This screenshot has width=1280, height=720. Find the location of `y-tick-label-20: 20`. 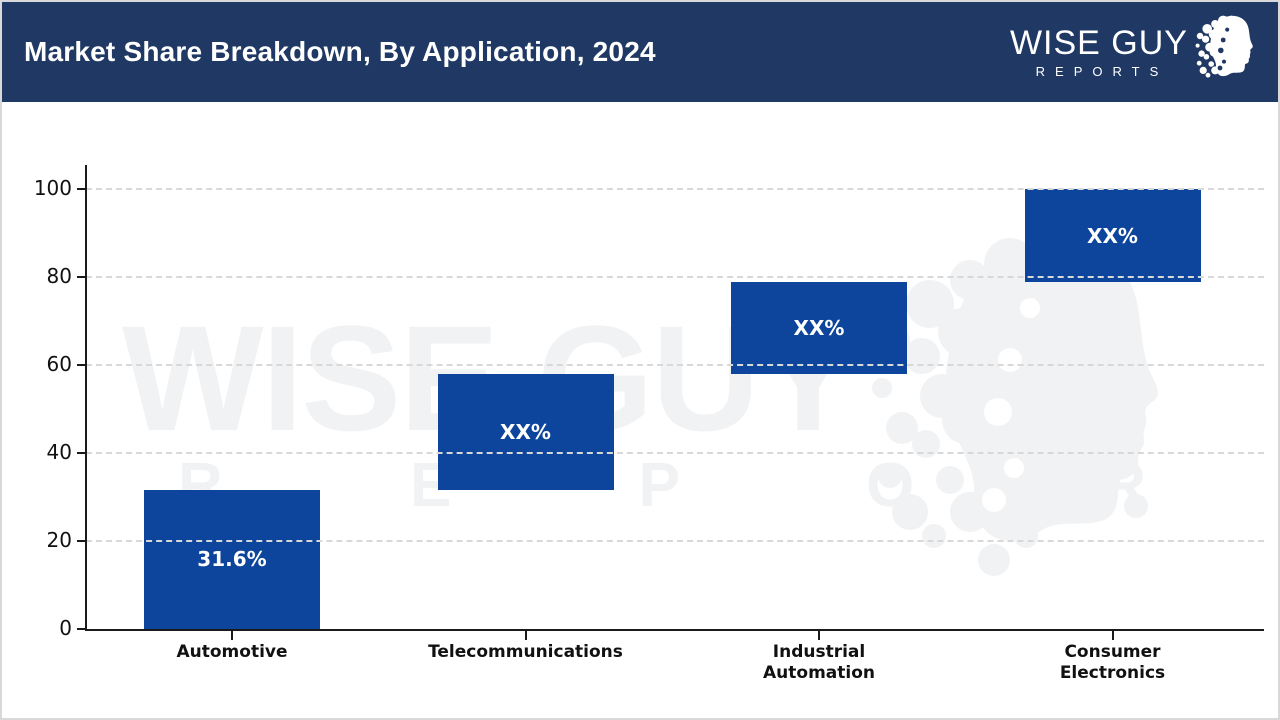

y-tick-label-20: 20 is located at coordinates (59, 540).